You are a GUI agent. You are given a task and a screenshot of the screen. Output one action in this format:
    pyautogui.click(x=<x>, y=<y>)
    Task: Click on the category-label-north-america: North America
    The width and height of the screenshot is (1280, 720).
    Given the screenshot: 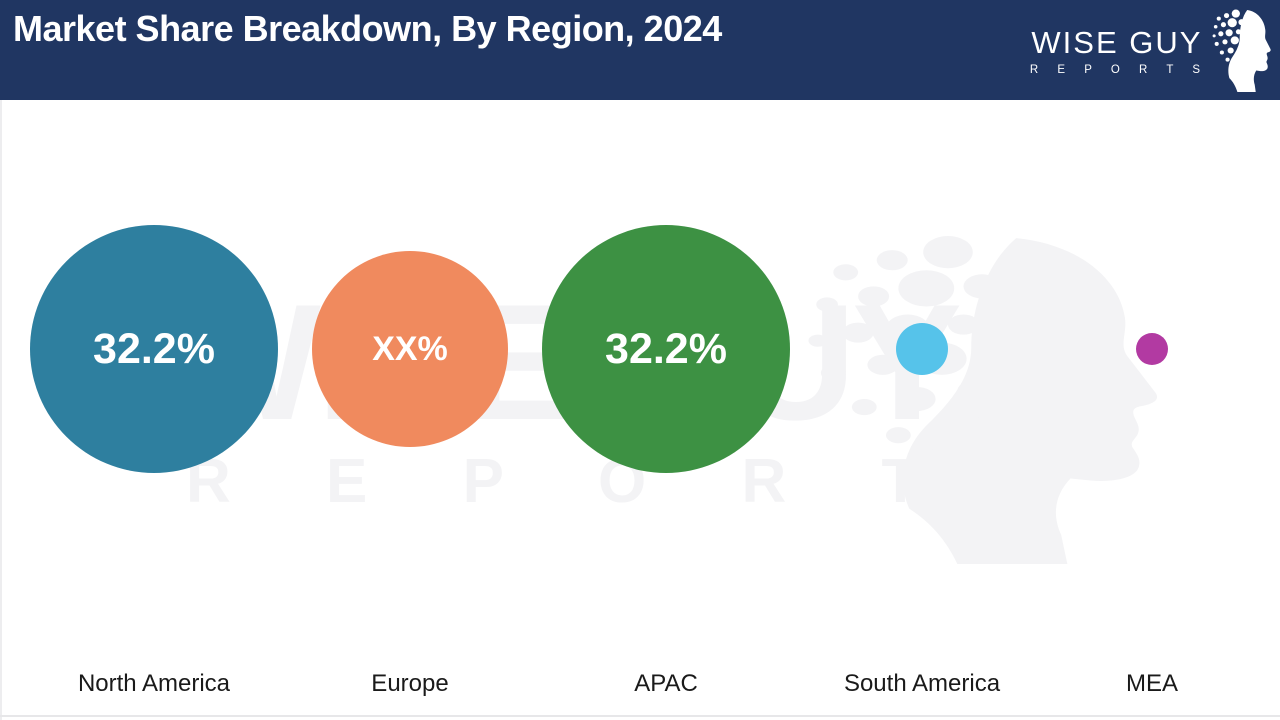 What is the action you would take?
    pyautogui.click(x=154, y=683)
    